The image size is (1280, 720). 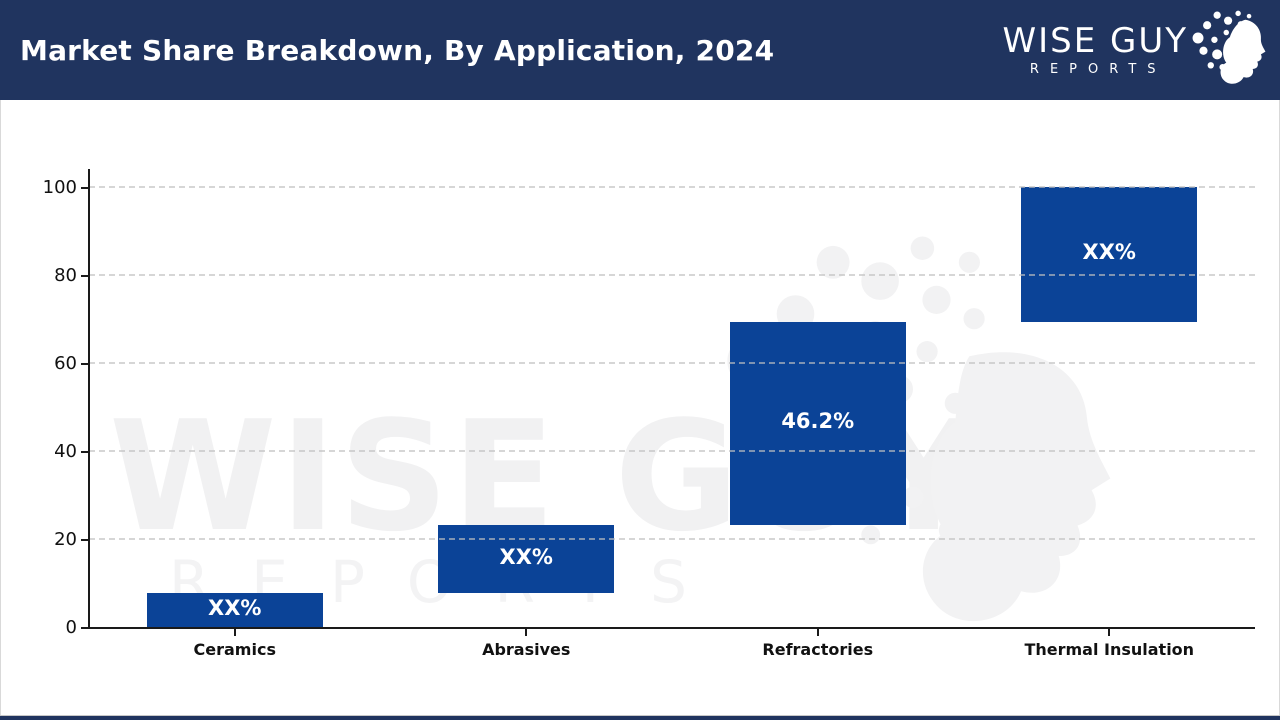 I want to click on footer-hairline, so click(x=640, y=715).